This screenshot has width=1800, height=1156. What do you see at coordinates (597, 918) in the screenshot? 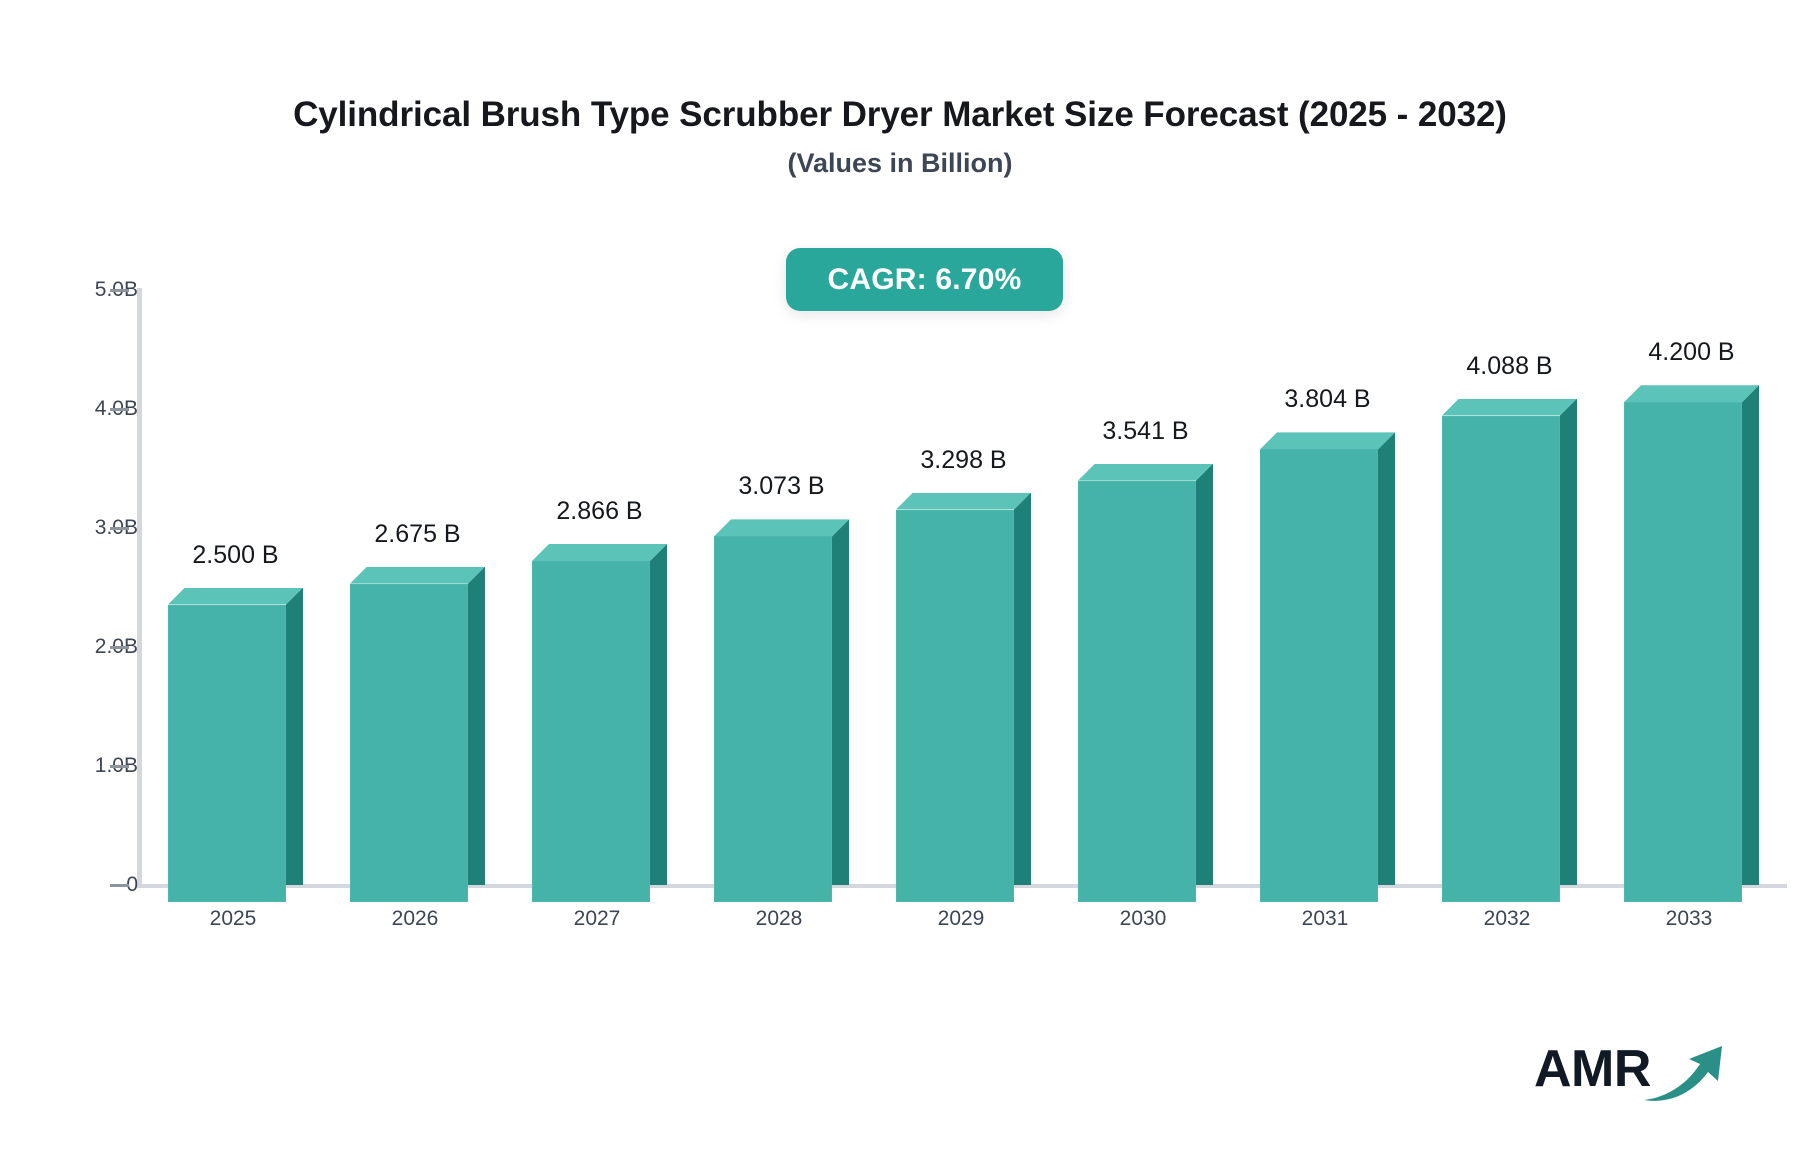
I see `x-axis-tick-label: 2027` at bounding box center [597, 918].